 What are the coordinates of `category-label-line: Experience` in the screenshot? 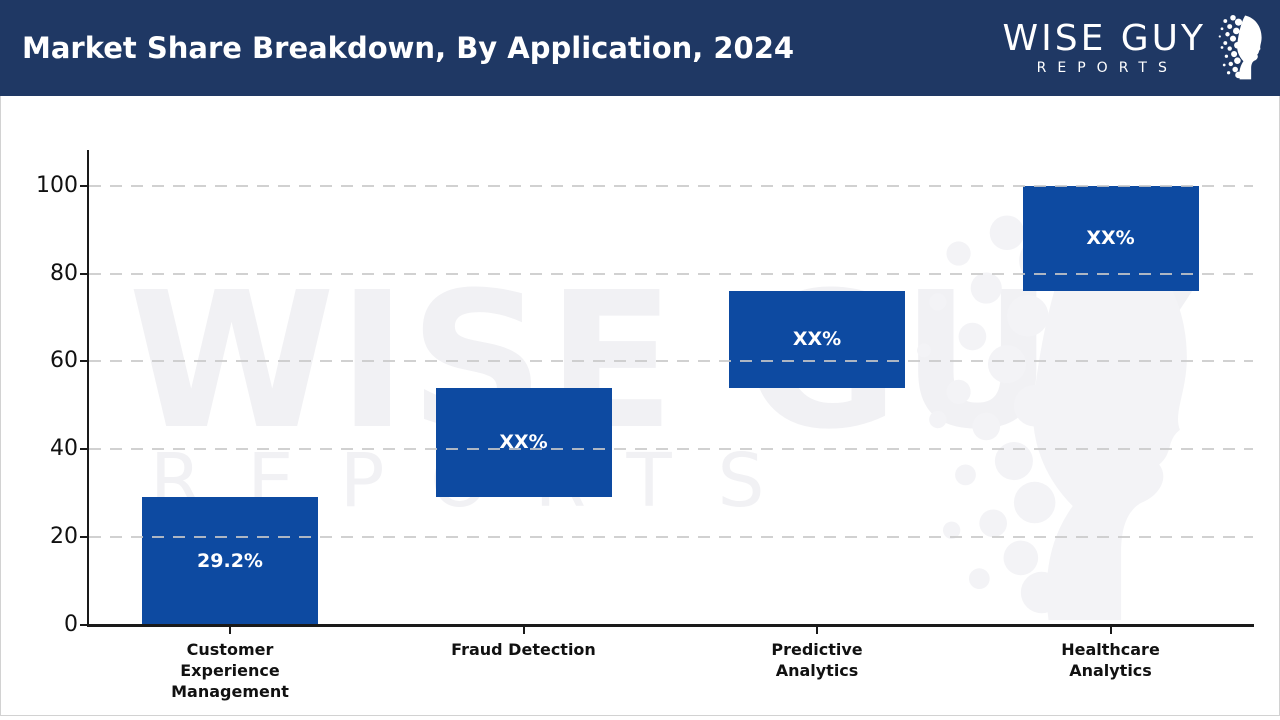 It's located at (230, 670).